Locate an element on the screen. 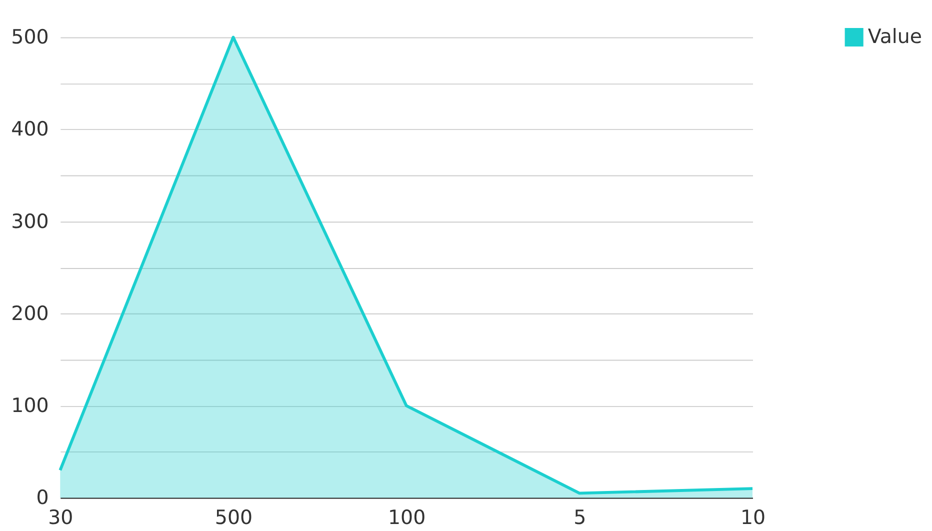 The image size is (932, 531). y-tick-label: 200 is located at coordinates (30, 313).